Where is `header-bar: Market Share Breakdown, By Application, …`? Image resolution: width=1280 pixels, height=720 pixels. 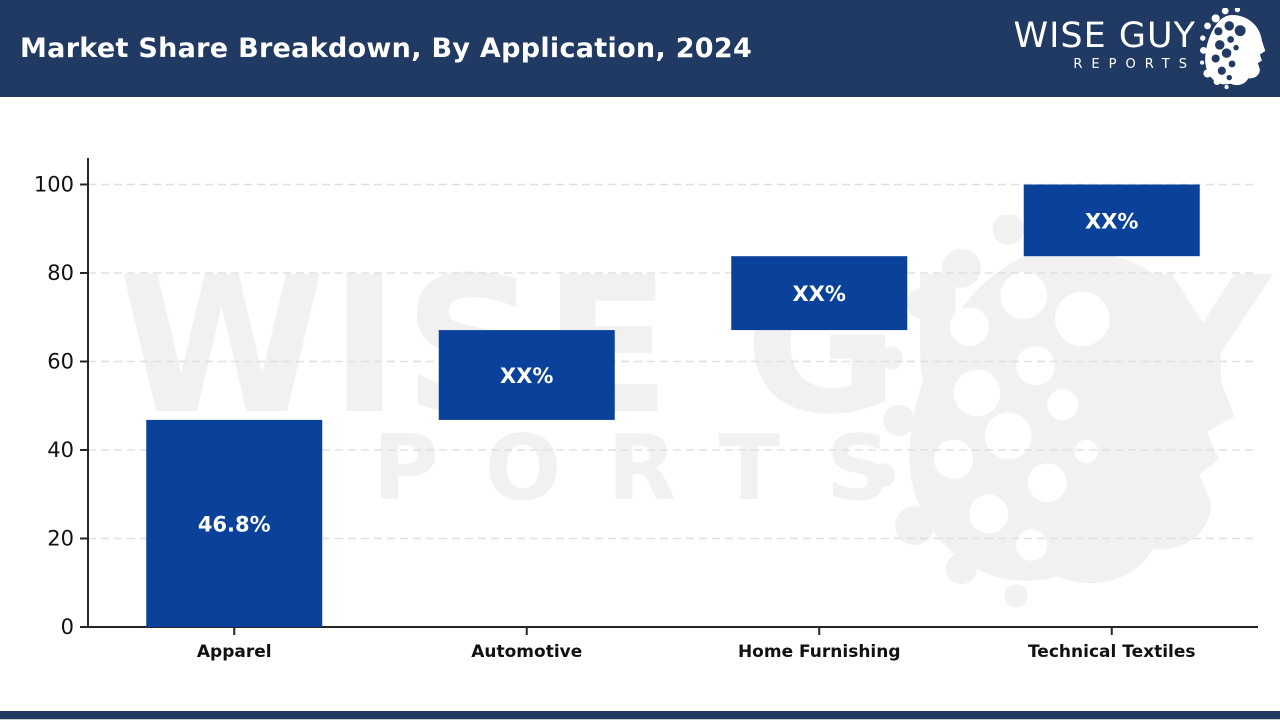 header-bar: Market Share Breakdown, By Application, … is located at coordinates (640, 48).